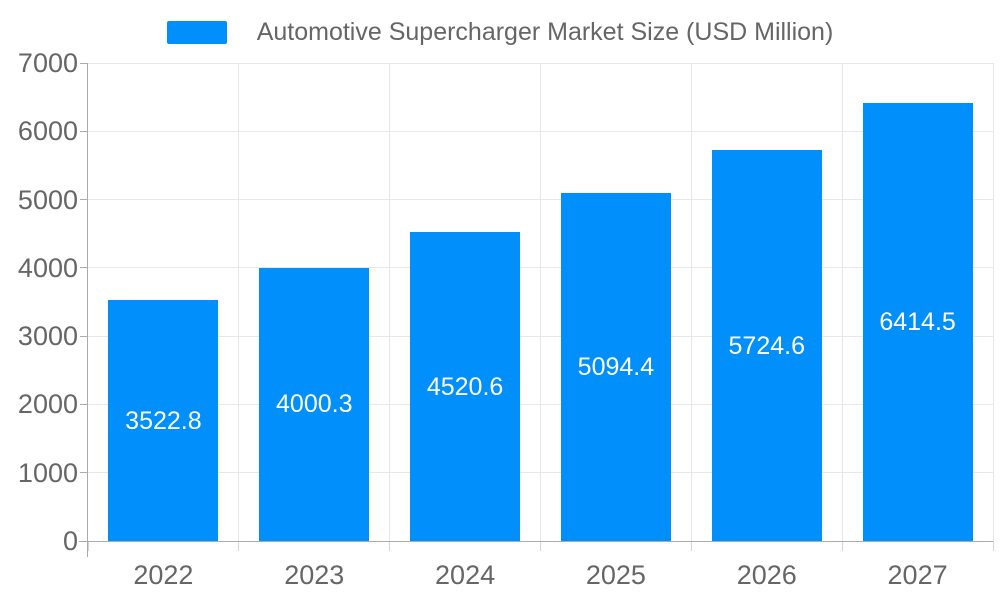  I want to click on bar-value-label: 5724.6, so click(766, 345).